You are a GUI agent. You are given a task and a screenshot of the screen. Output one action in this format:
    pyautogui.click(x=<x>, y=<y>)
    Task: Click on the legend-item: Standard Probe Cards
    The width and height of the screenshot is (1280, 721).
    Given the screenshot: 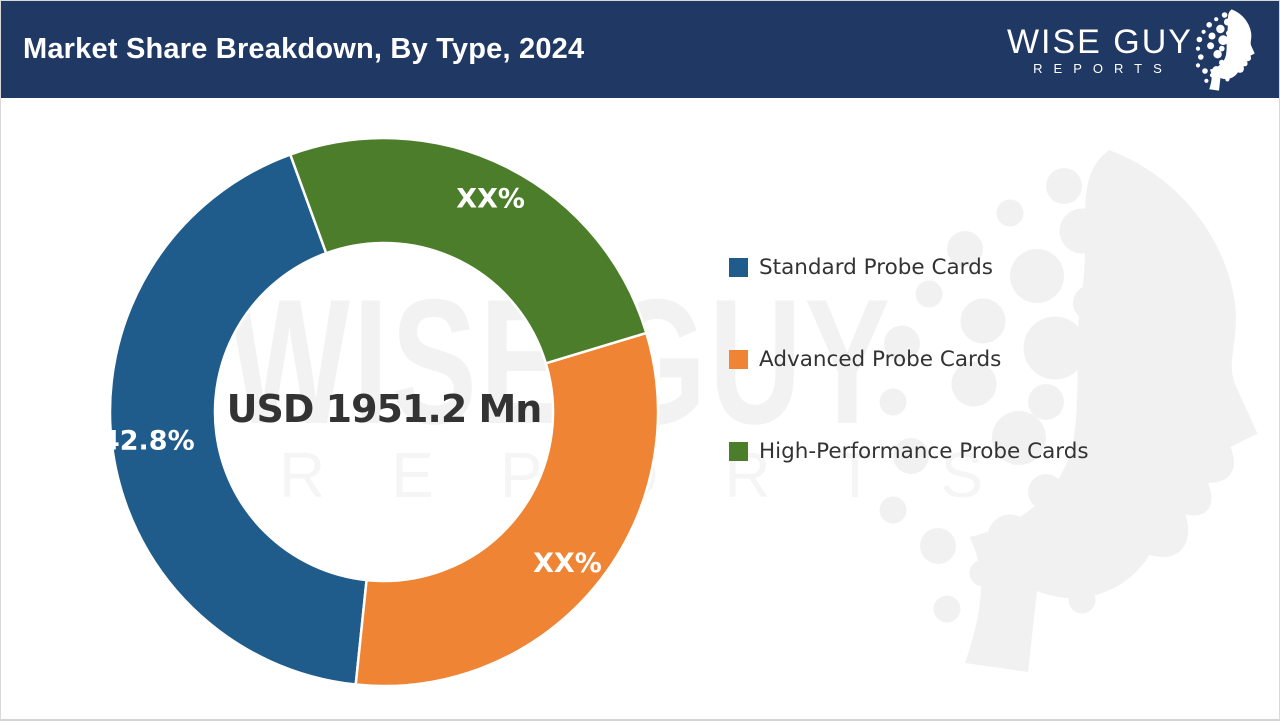 What is the action you would take?
    pyautogui.click(x=909, y=267)
    